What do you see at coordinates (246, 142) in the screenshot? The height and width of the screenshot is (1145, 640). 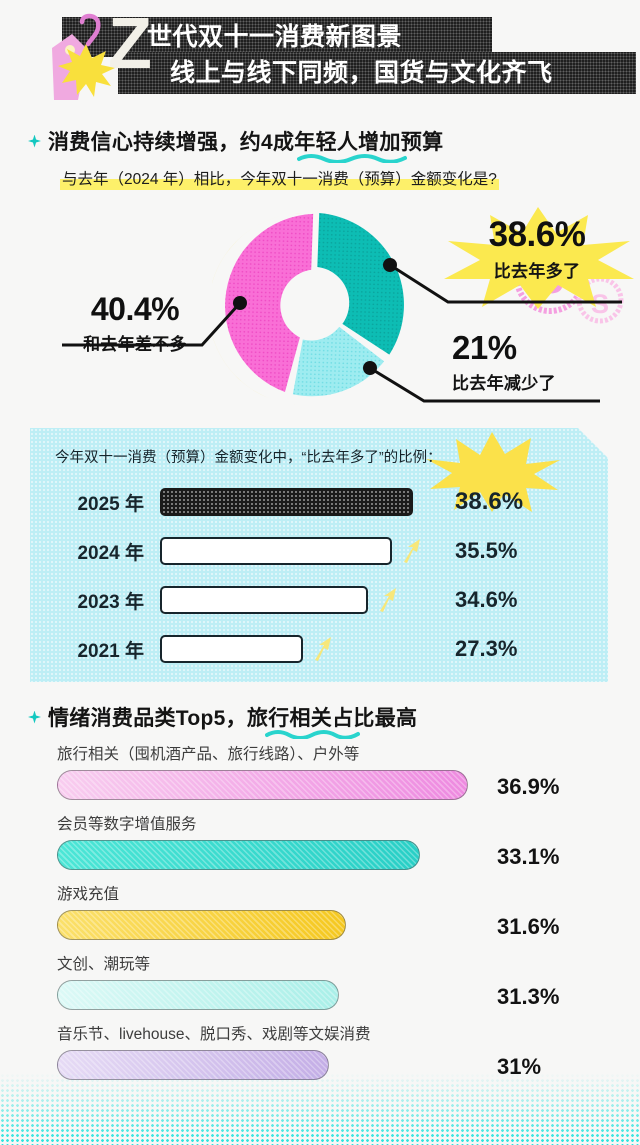 I see `section1-title: 消费信心持续增强，约4成年轻人增加预算` at bounding box center [246, 142].